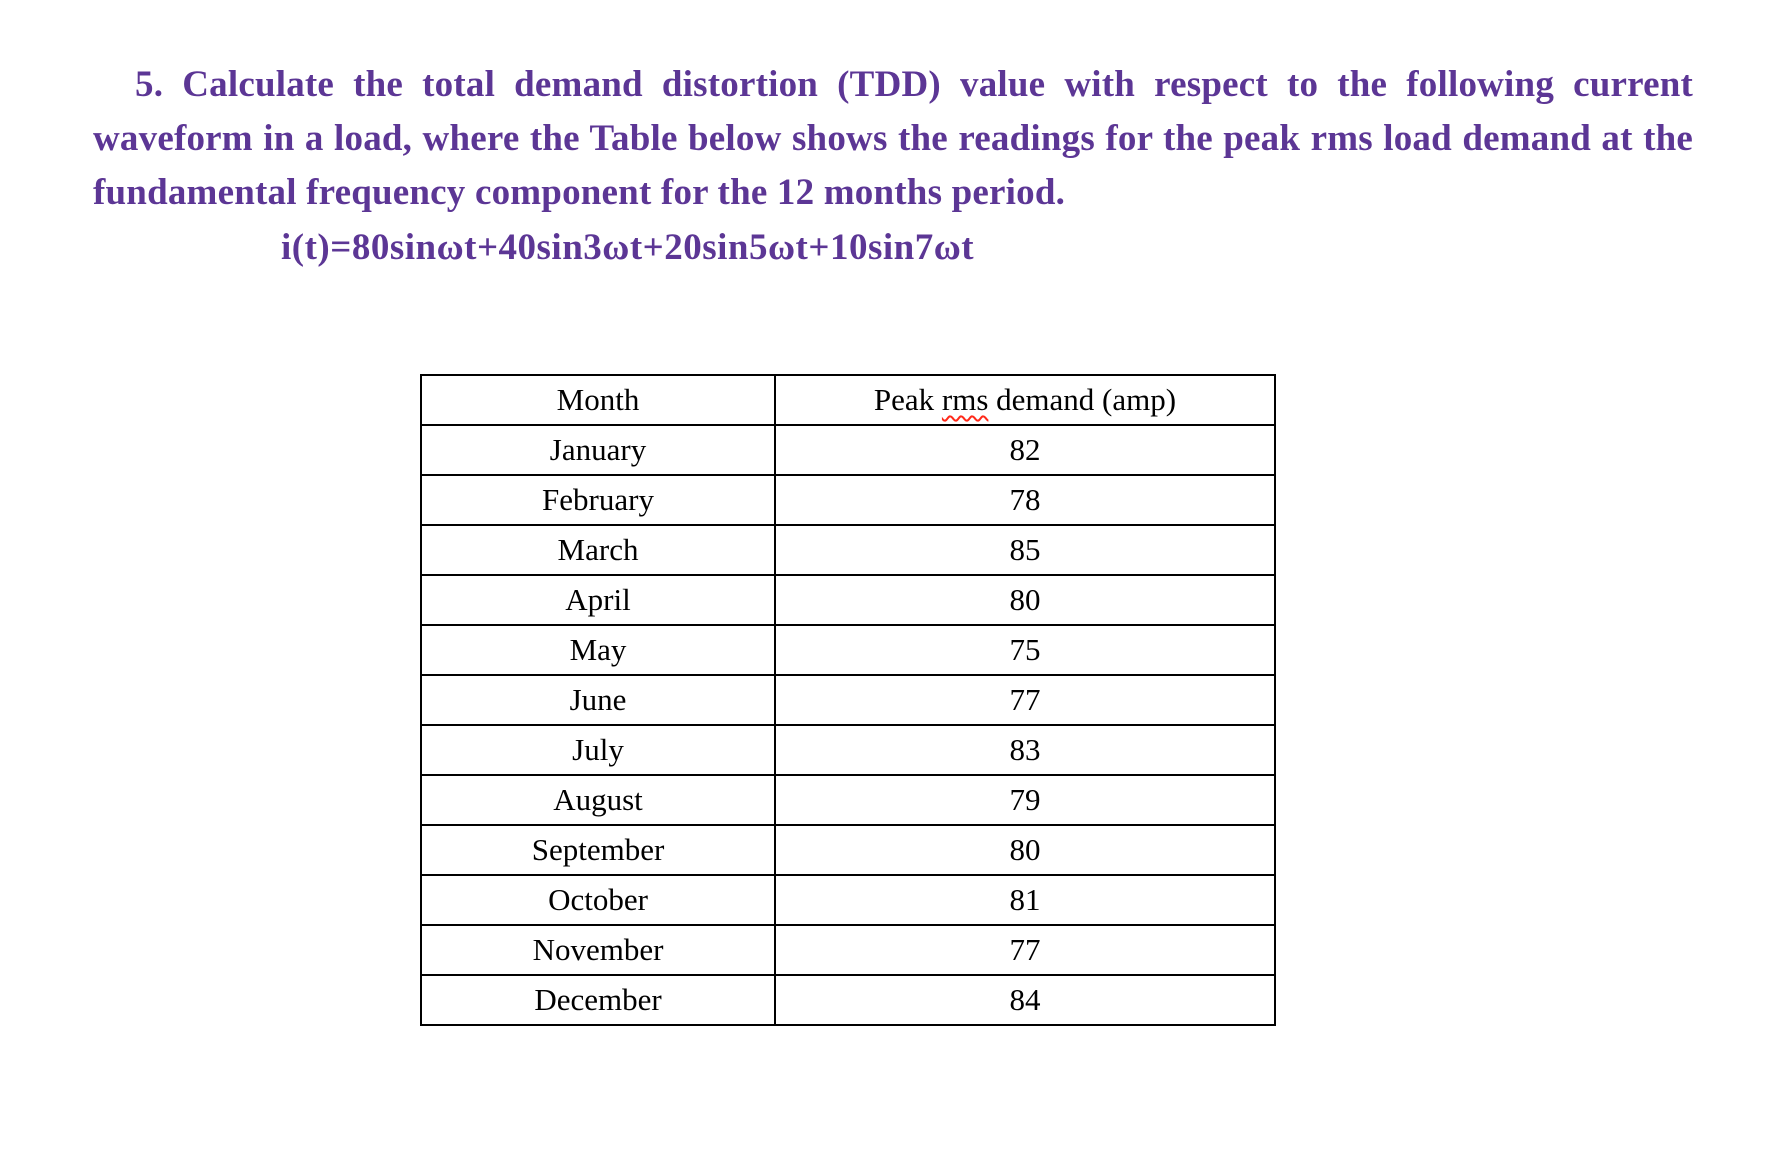 The height and width of the screenshot is (1166, 1770). I want to click on month-cell: June, so click(598, 700).